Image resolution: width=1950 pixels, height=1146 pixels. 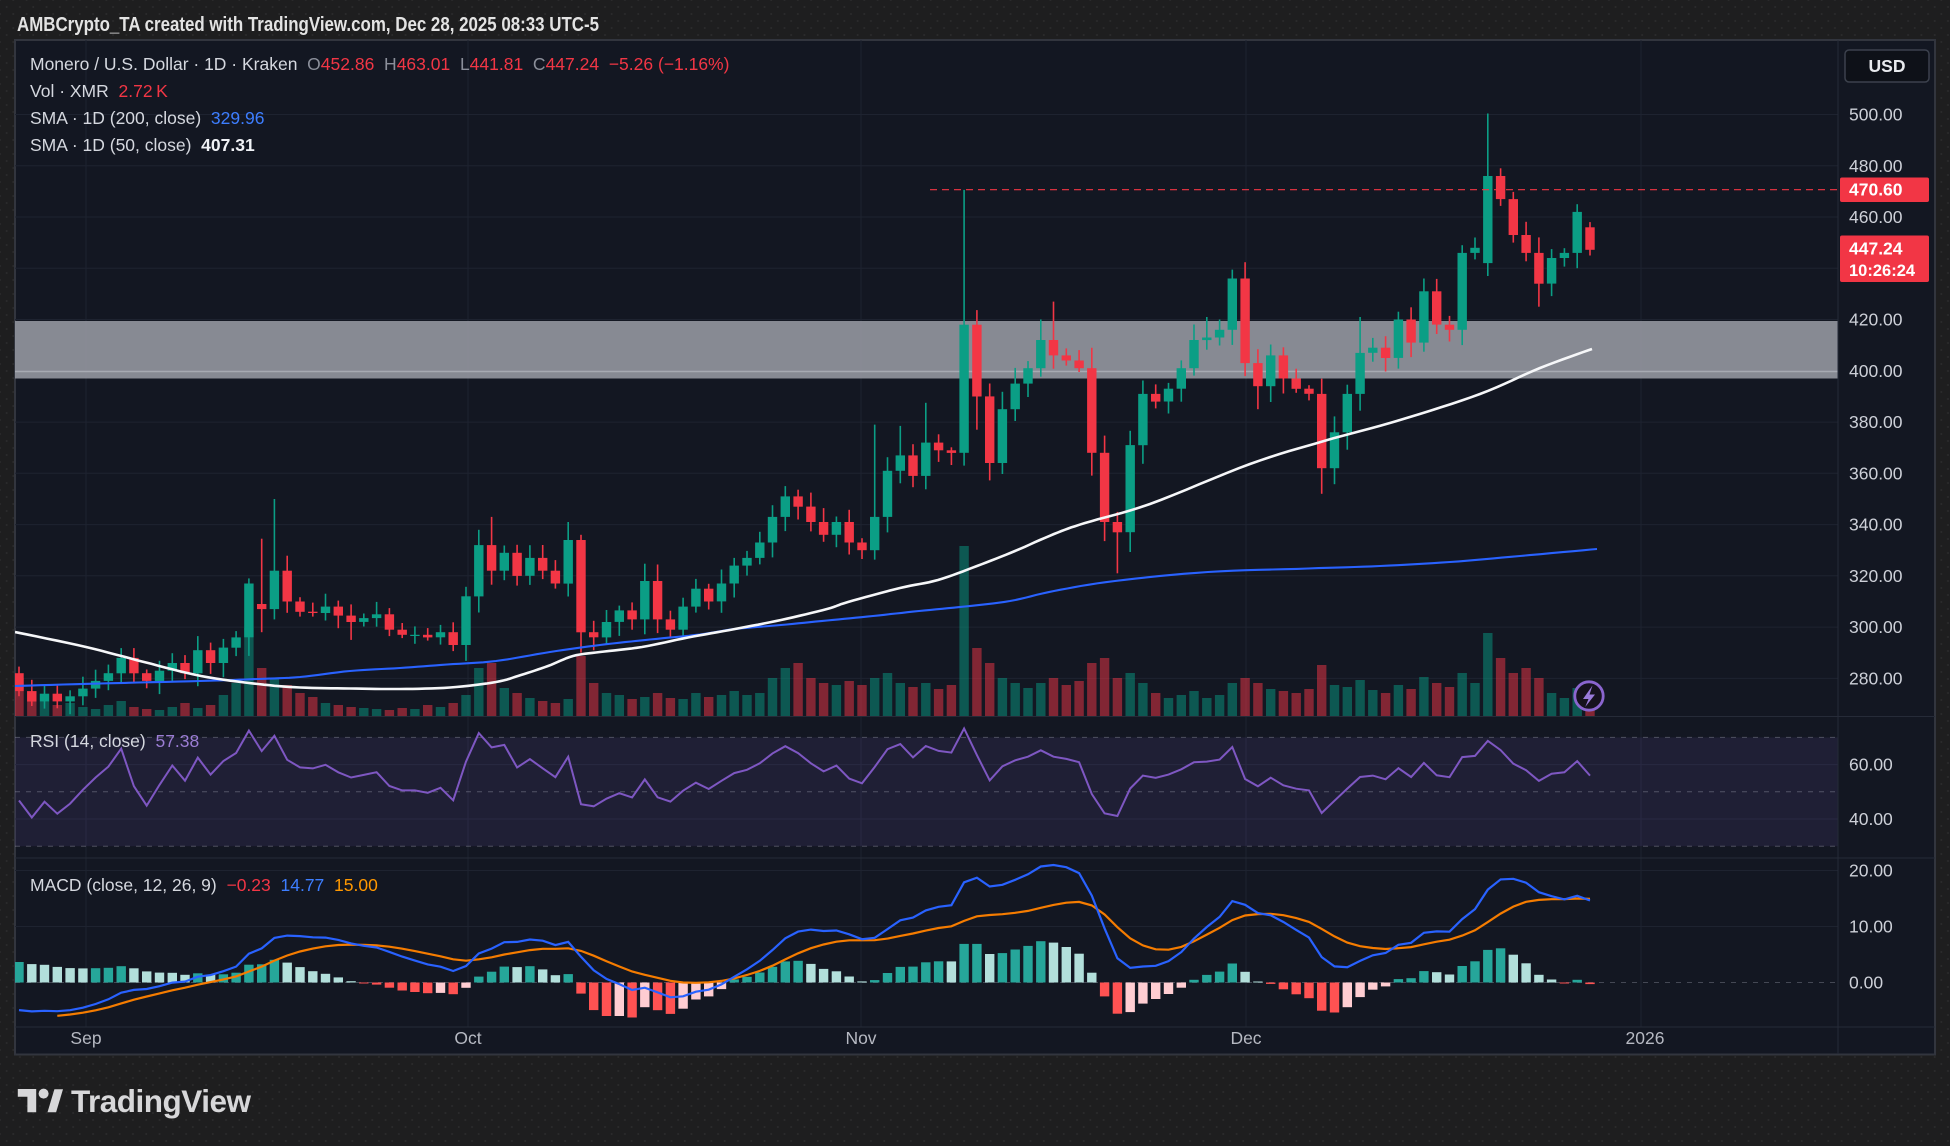 I want to click on svg-text: TradingView, so click(x=161, y=1101).